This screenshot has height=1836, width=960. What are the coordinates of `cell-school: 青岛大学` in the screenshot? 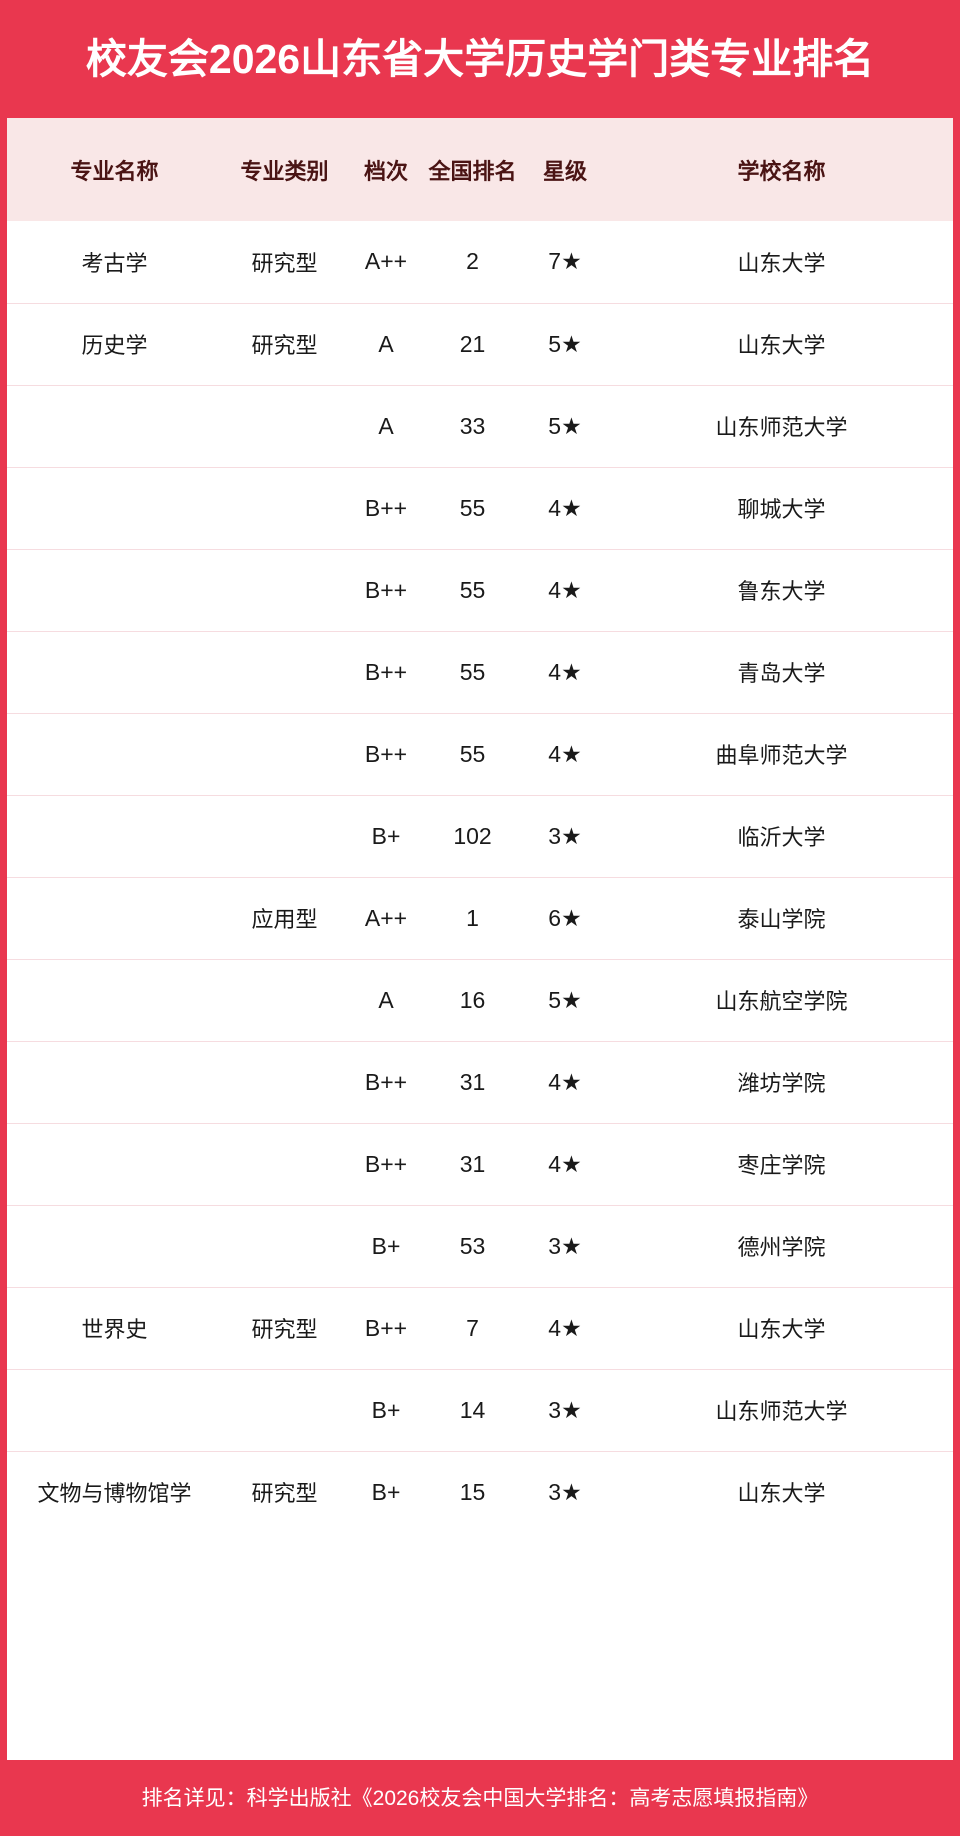 It's located at (781, 673).